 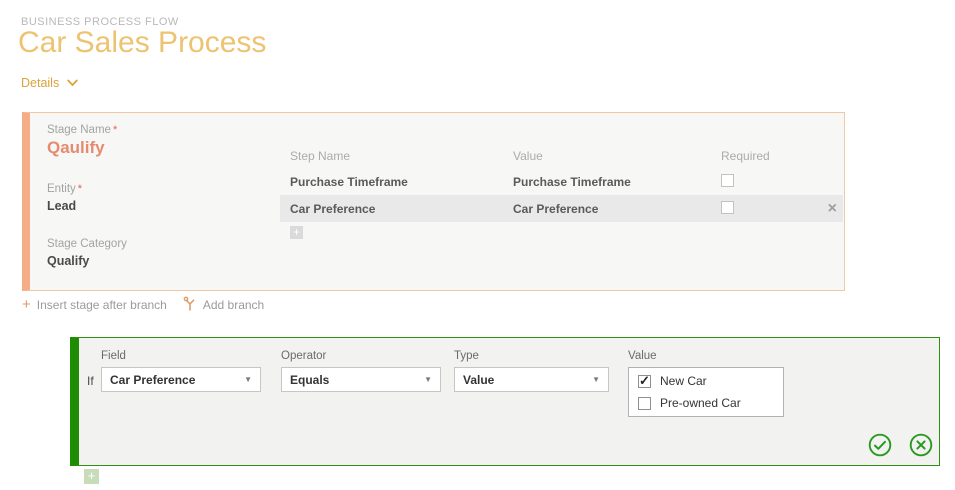 What do you see at coordinates (87, 253) in the screenshot?
I see `stage-category-field: Stage Category Qualify` at bounding box center [87, 253].